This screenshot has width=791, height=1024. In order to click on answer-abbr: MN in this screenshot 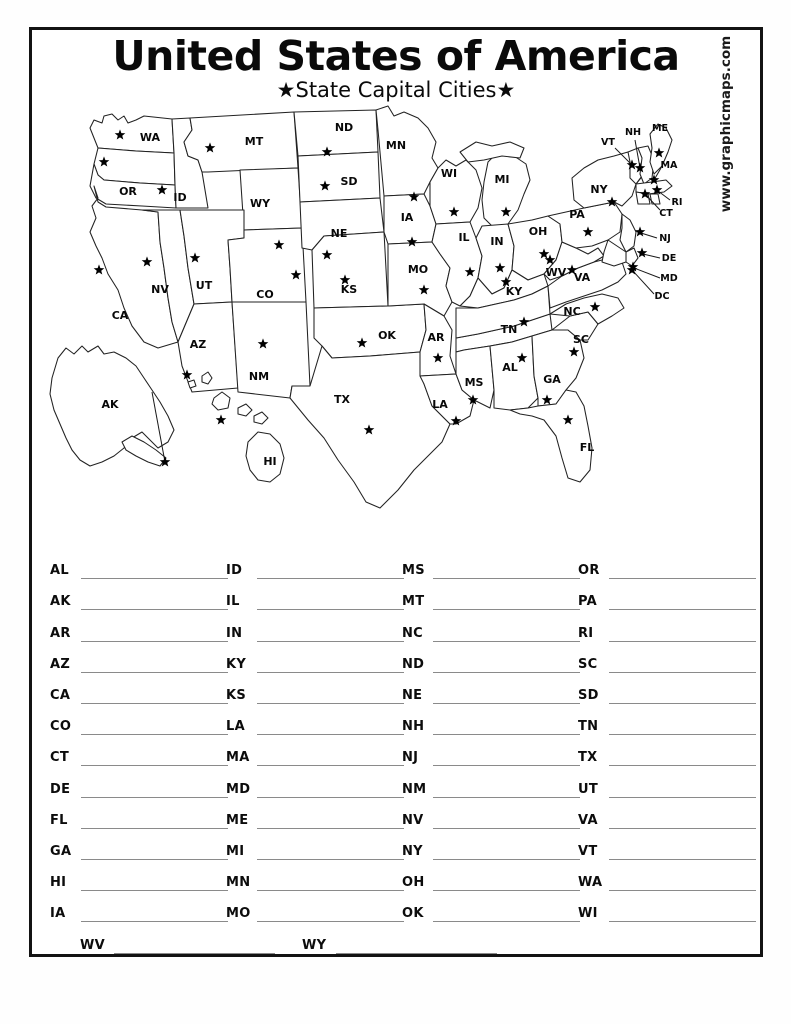, I will do `click(238, 883)`.